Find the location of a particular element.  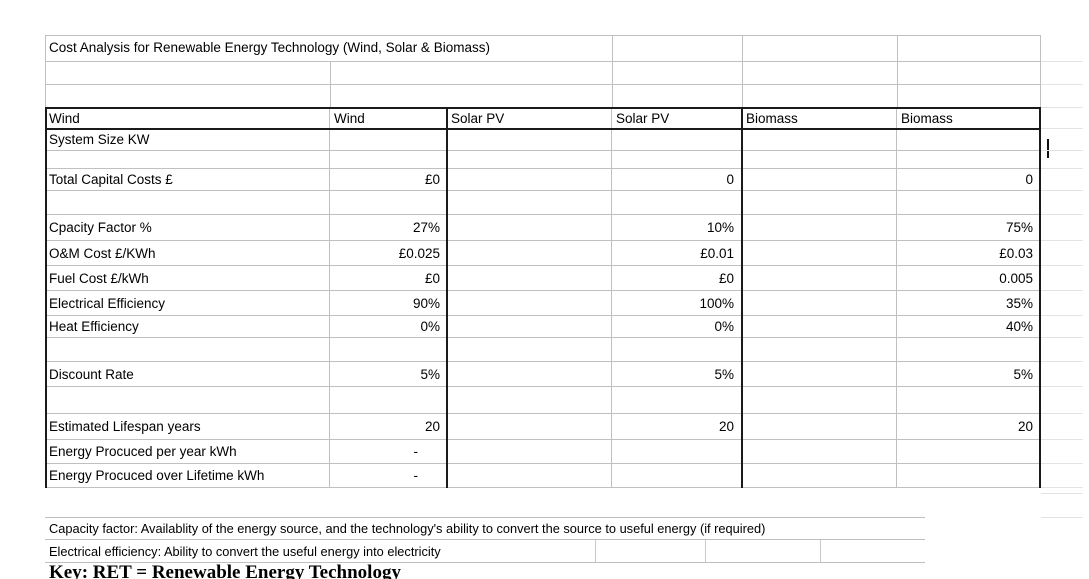

cell-label: System Size KW is located at coordinates (187, 140).